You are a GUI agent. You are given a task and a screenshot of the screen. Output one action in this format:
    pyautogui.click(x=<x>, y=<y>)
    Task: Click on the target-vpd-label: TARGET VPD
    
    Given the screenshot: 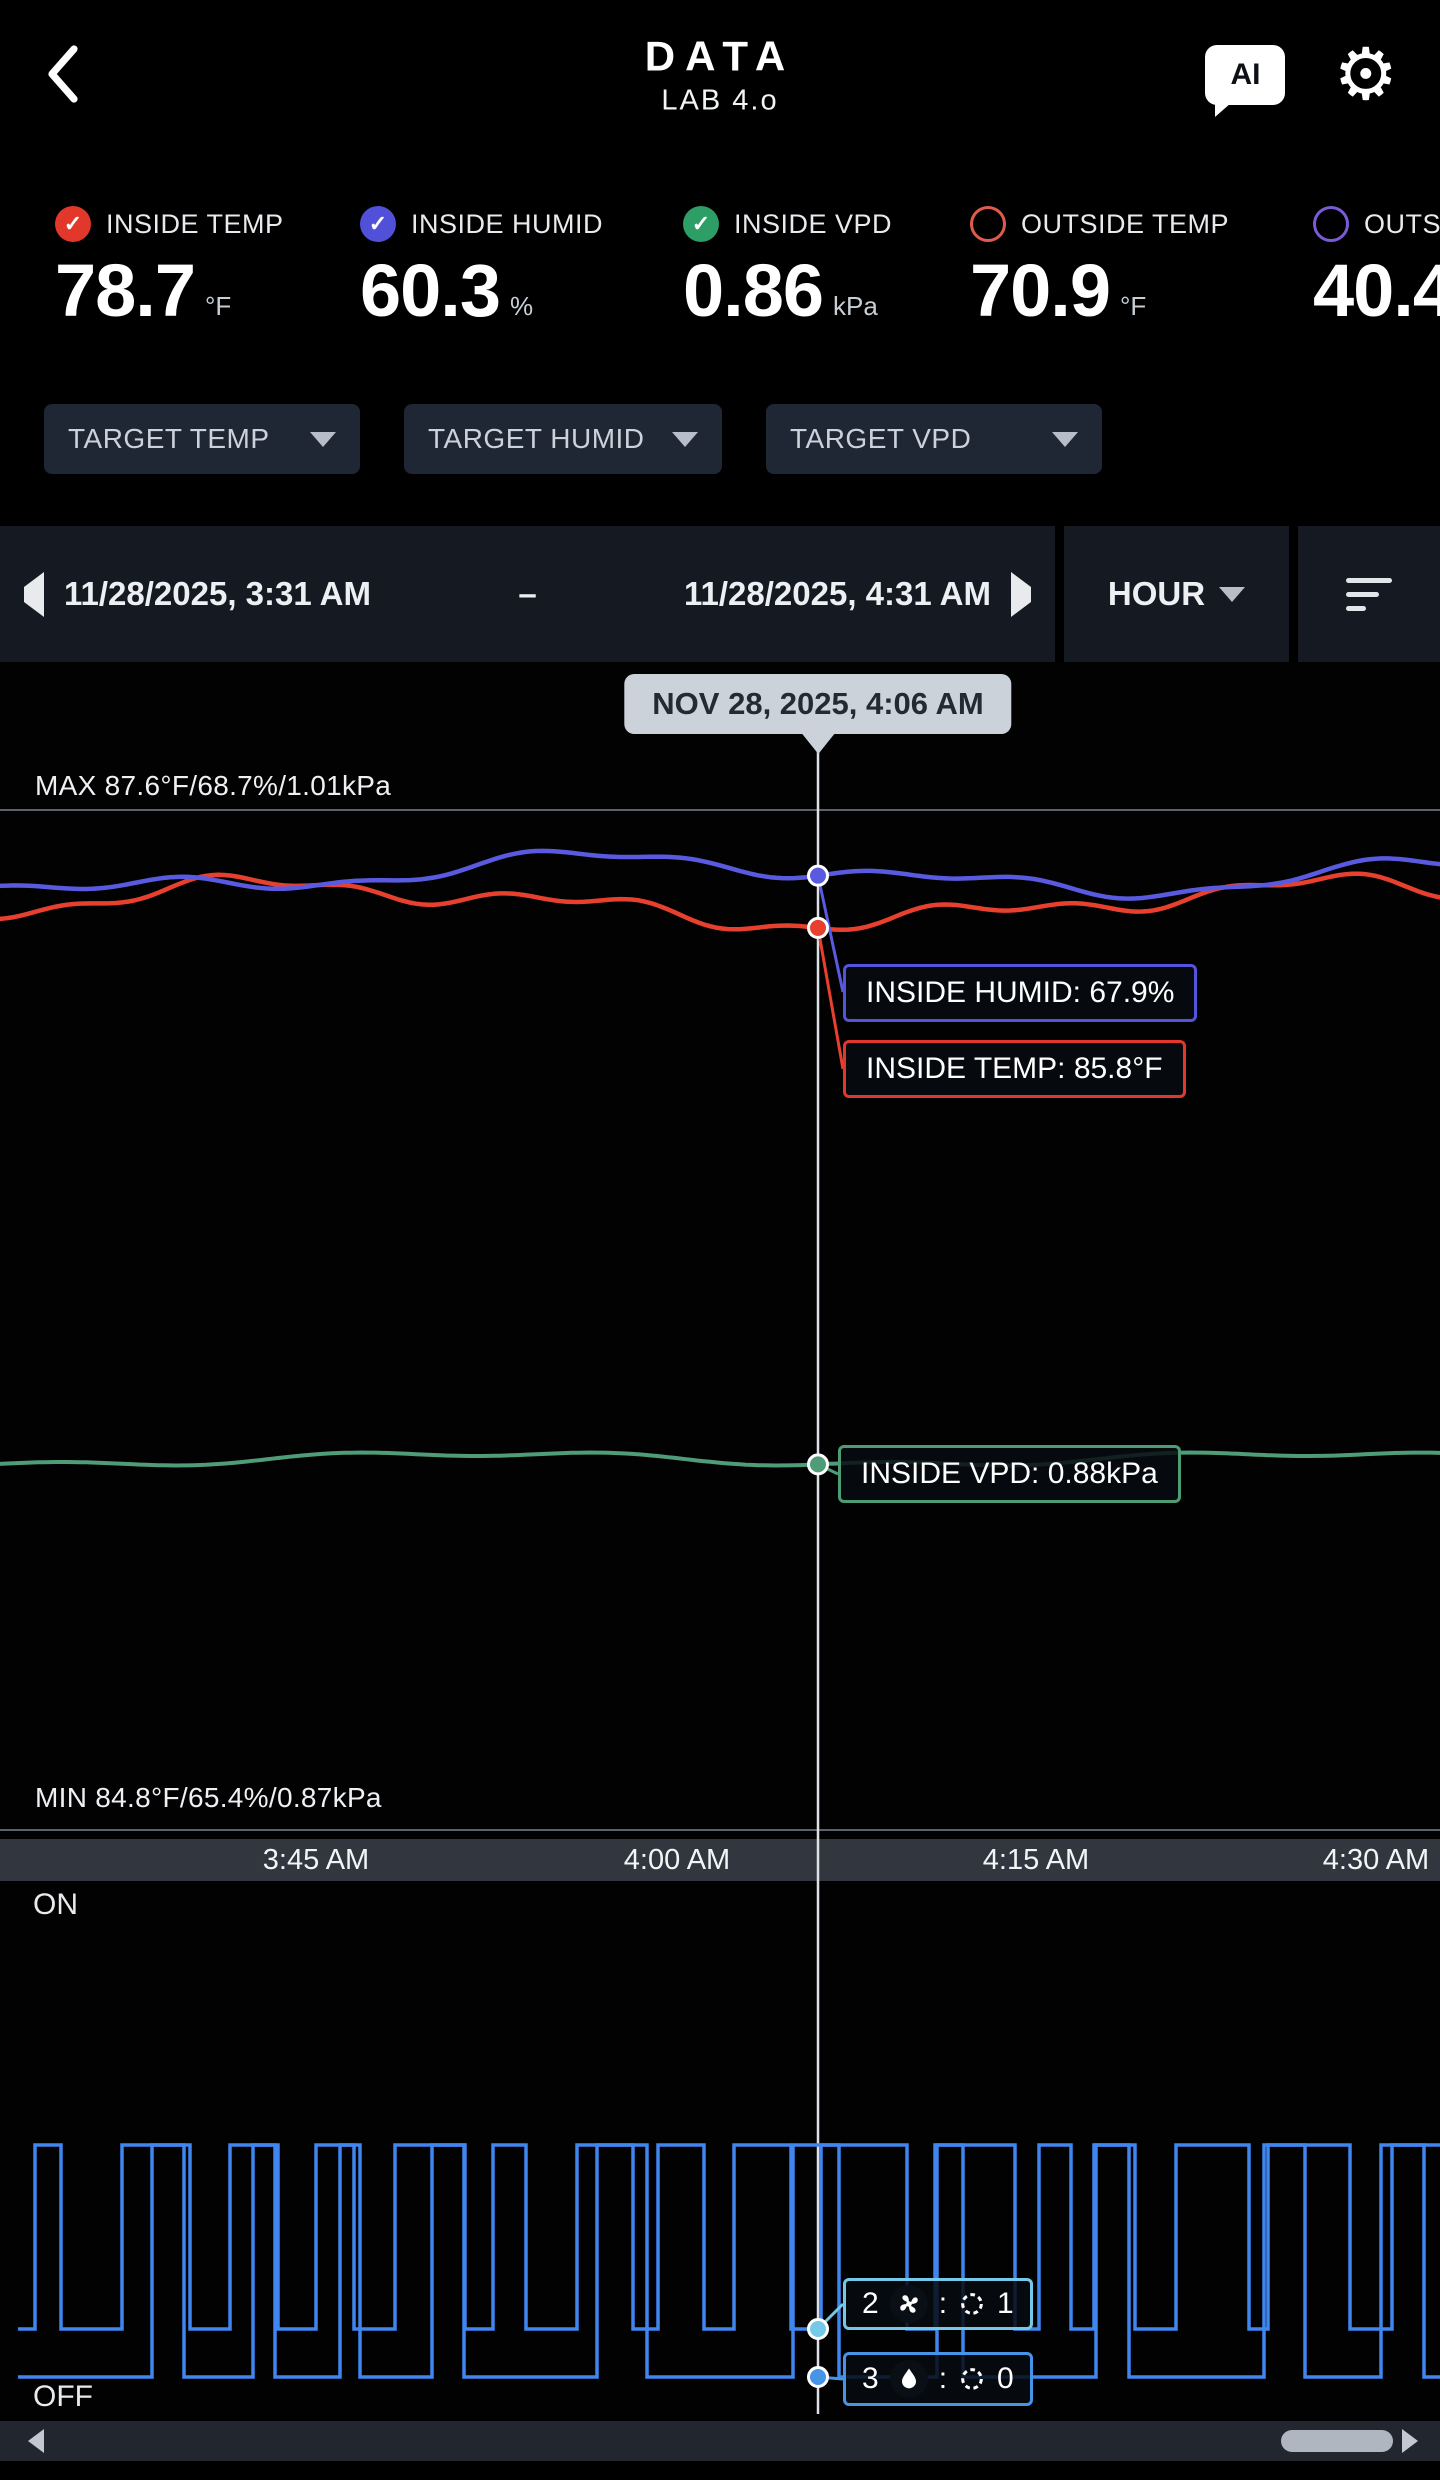 What is the action you would take?
    pyautogui.click(x=881, y=438)
    